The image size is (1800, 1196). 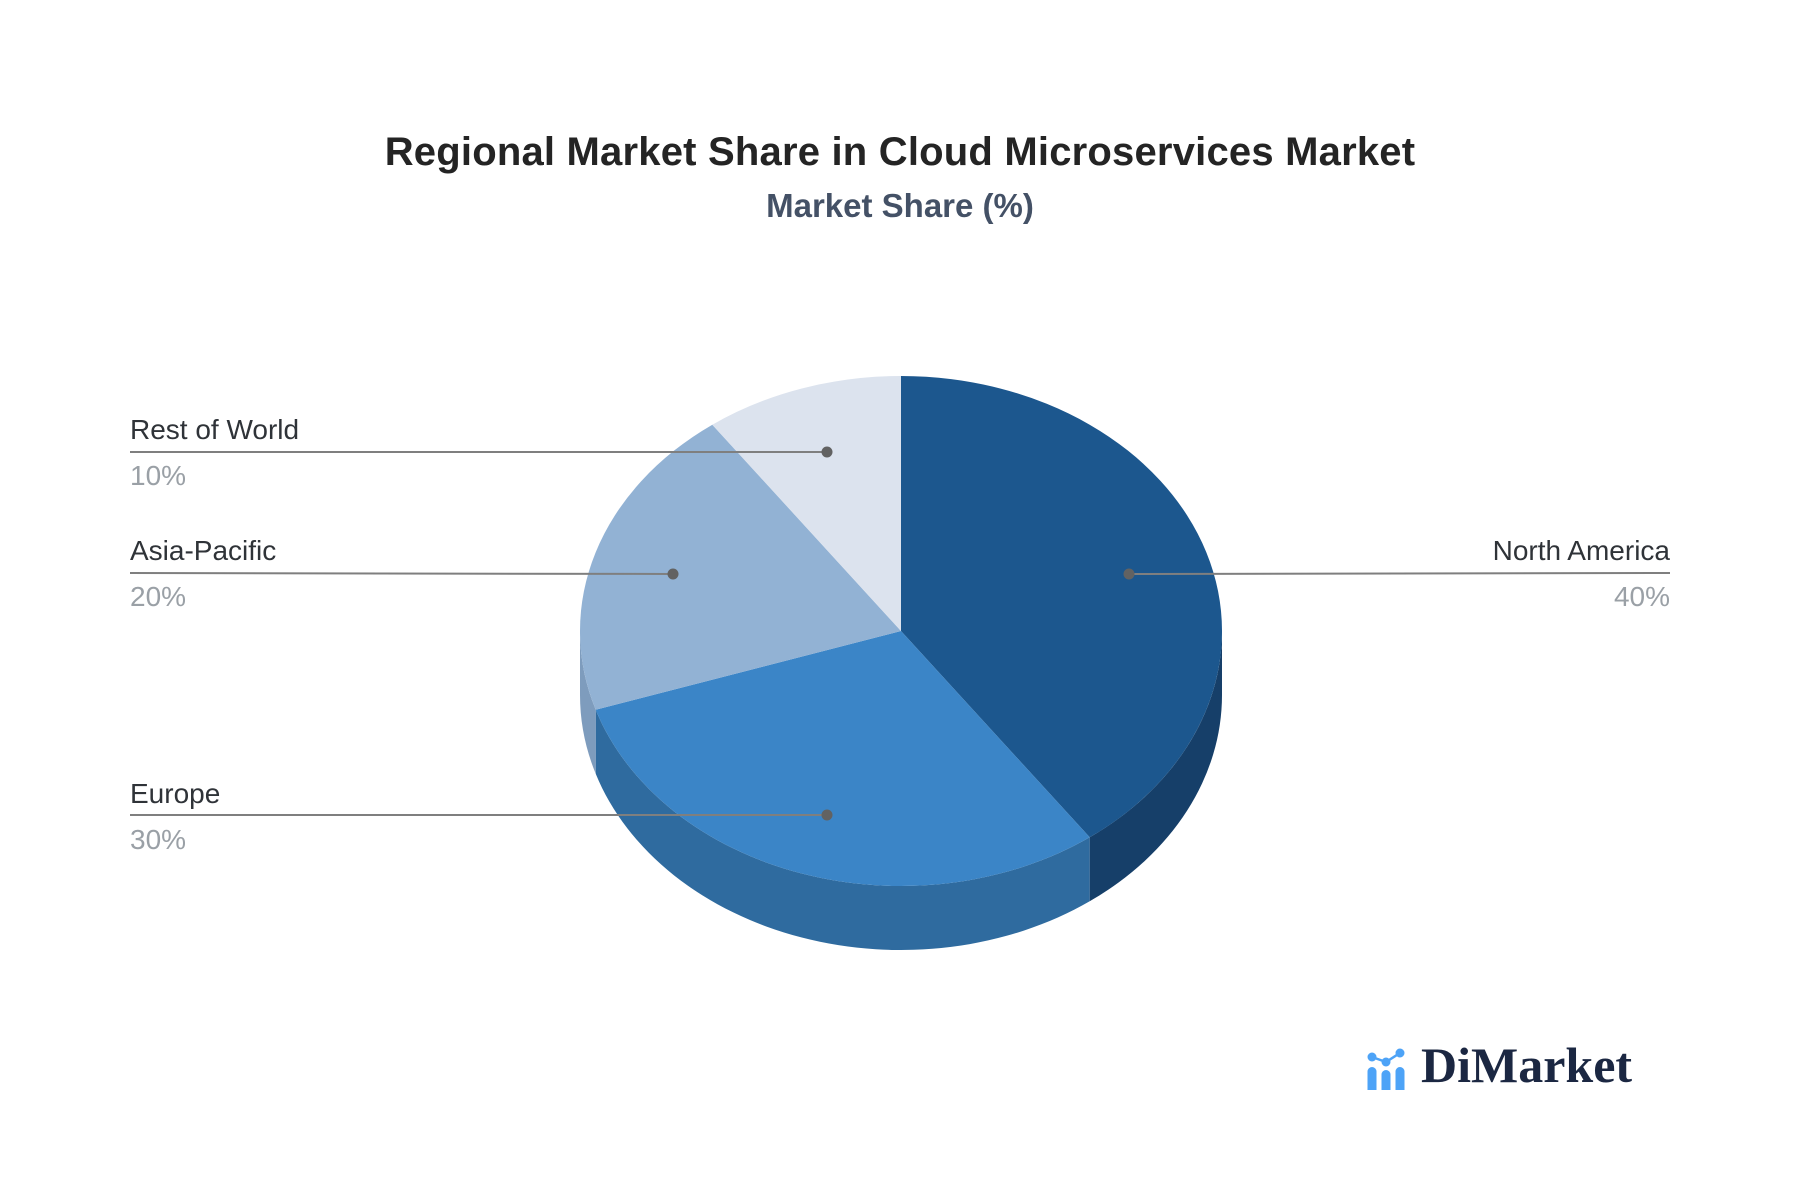 What do you see at coordinates (1527, 1065) in the screenshot?
I see `dimarket-logo-text: DiMarket` at bounding box center [1527, 1065].